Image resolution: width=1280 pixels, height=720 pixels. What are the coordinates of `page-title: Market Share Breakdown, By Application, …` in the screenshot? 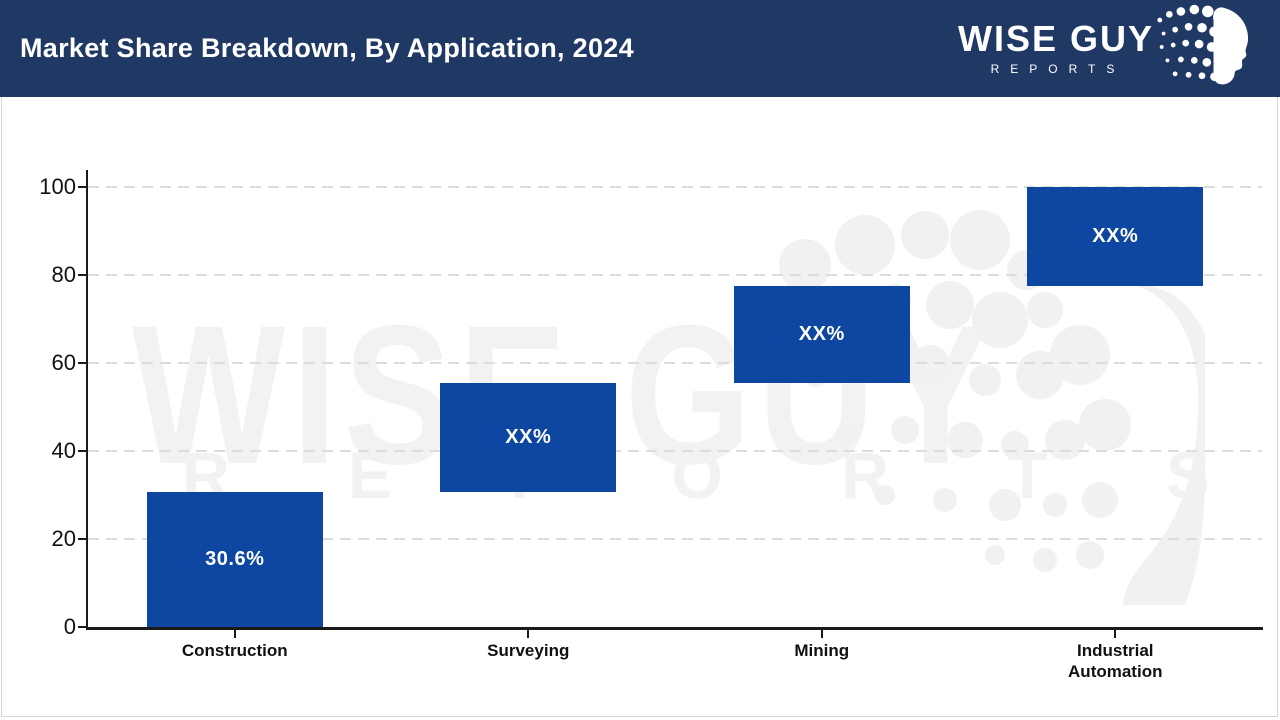 It's located at (327, 48).